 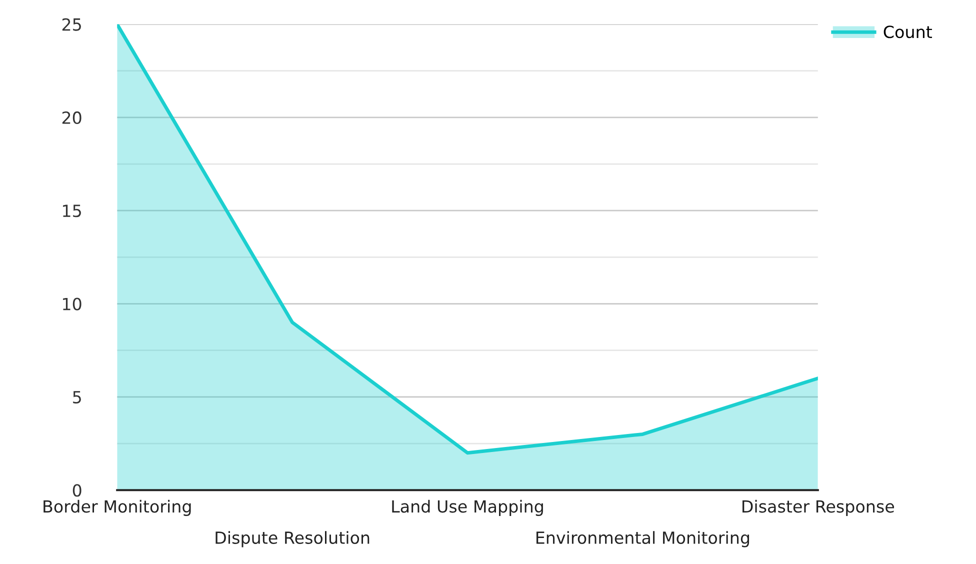 I want to click on y-tick-label: 0, so click(x=77, y=490).